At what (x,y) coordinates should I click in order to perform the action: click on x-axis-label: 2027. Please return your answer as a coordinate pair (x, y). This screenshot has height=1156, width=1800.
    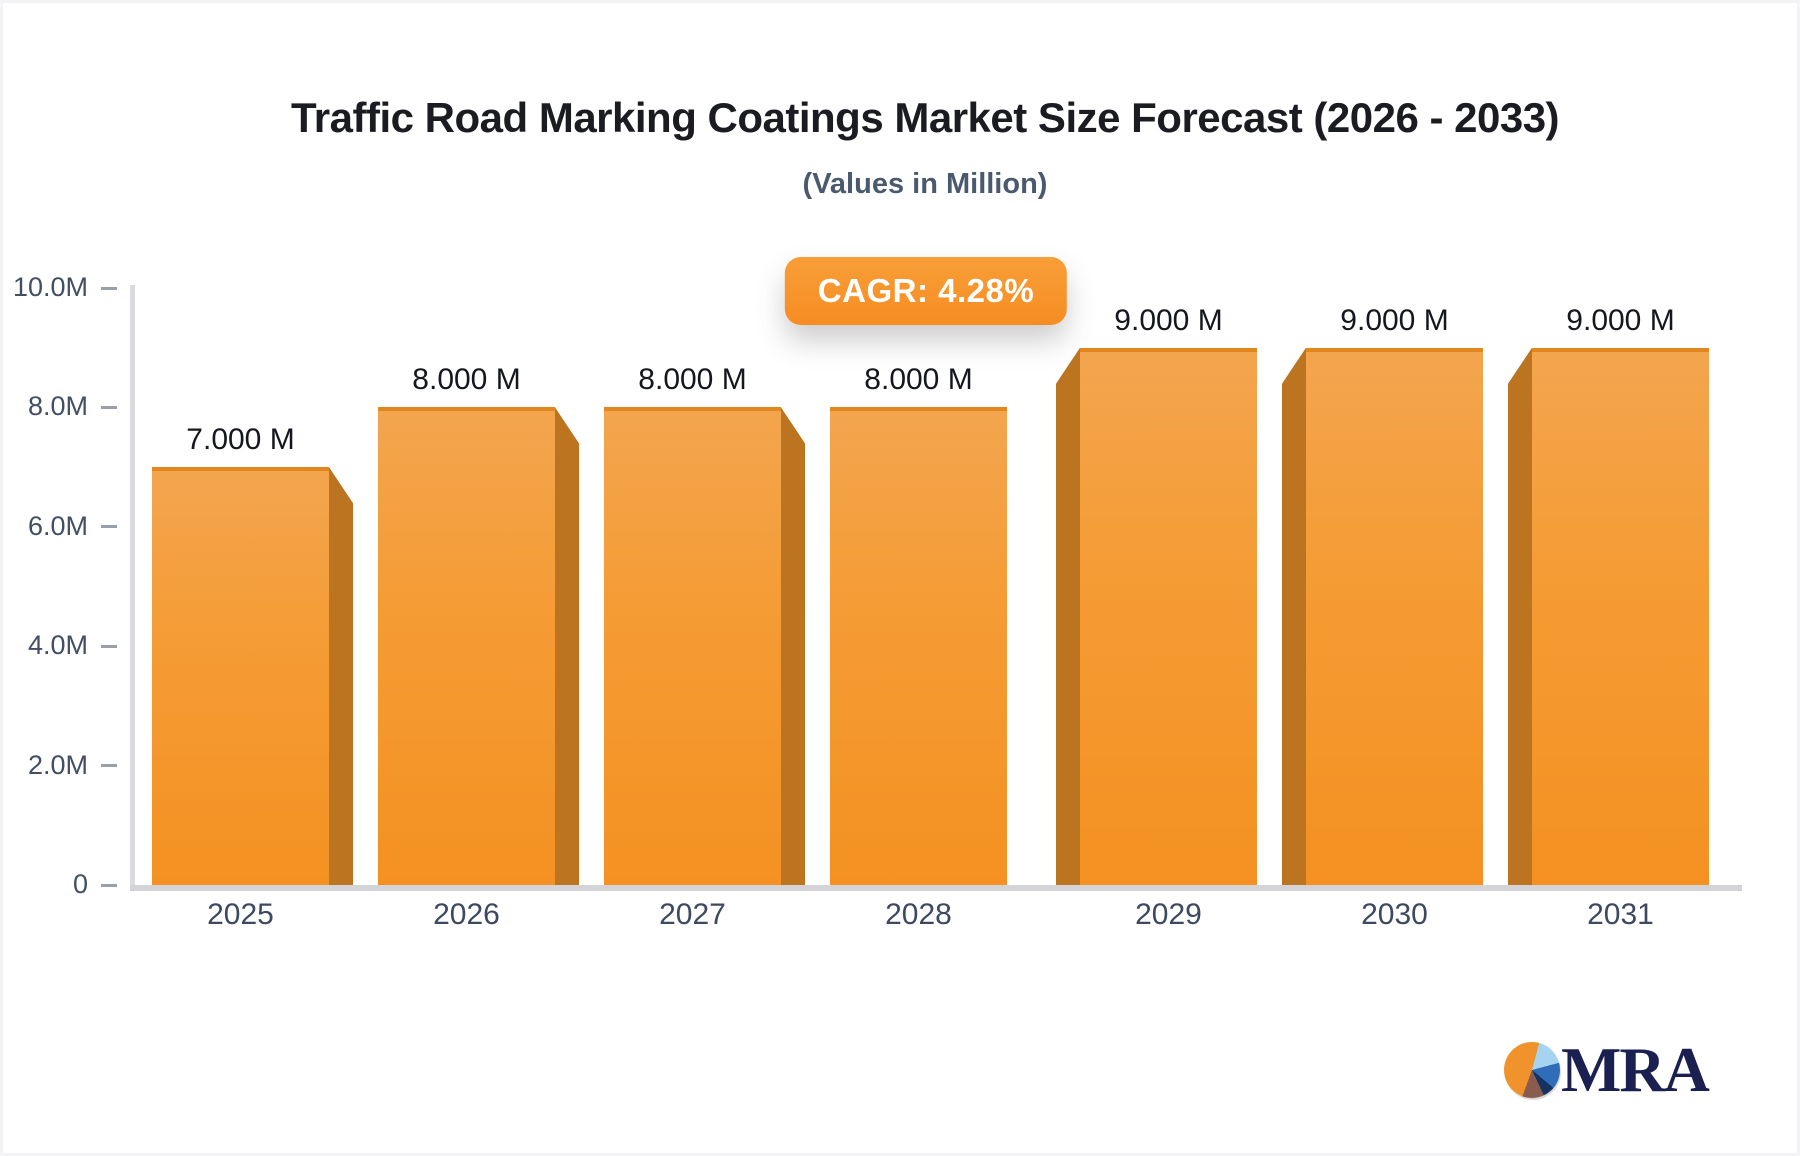
    Looking at the image, I should click on (692, 914).